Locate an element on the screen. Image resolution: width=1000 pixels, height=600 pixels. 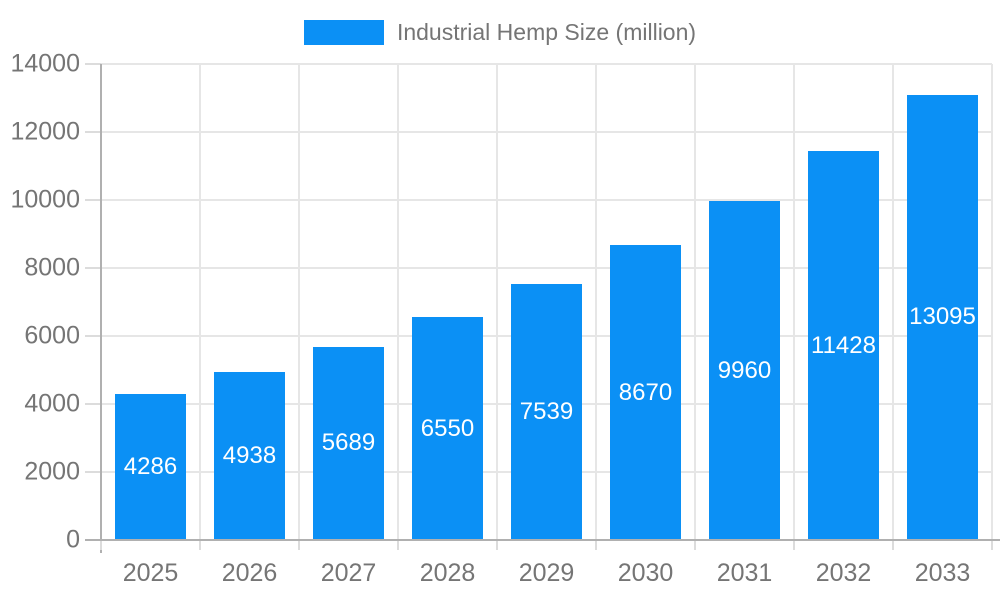
bar-value-label: 8670 is located at coordinates (645, 392).